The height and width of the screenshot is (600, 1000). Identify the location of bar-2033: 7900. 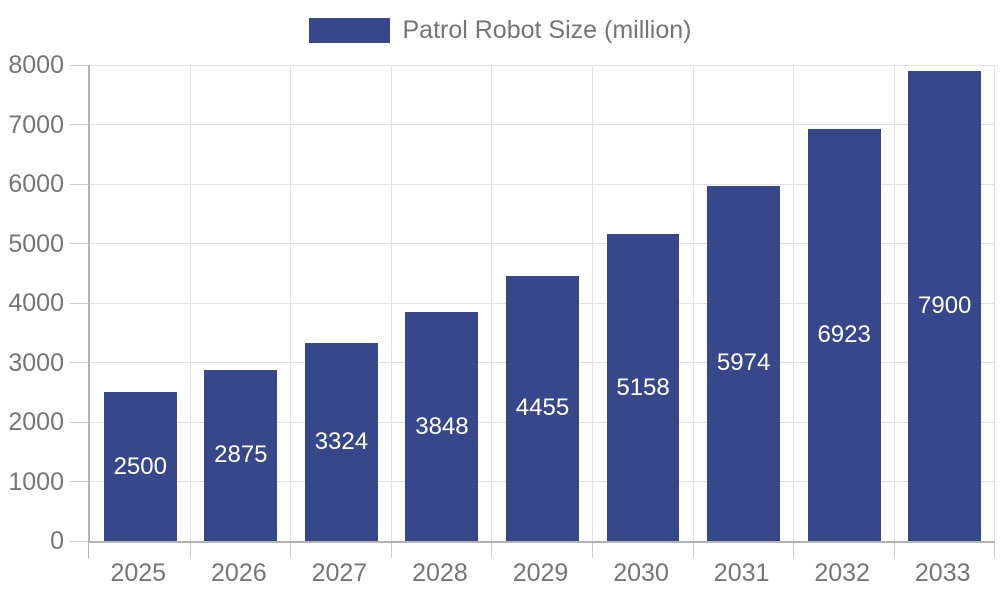
(945, 305).